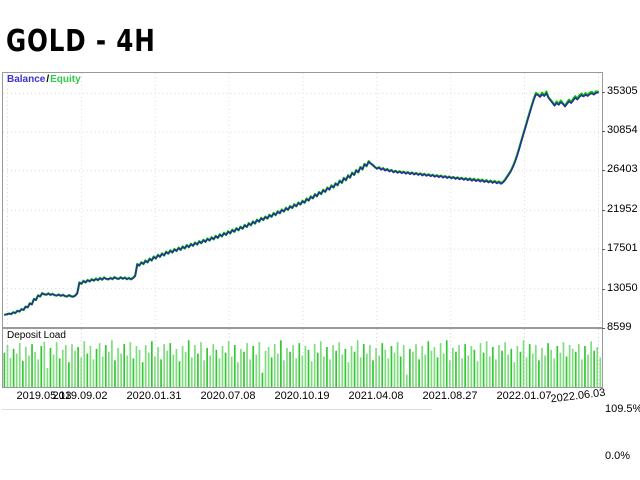 This screenshot has height=480, width=640. I want to click on chart-legend: Balance/Equity, so click(44, 80).